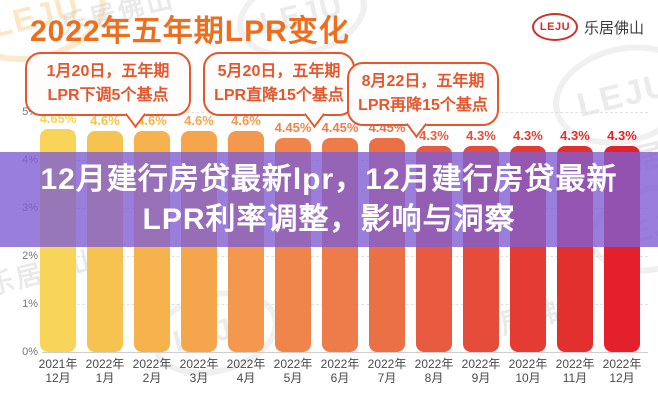 The image size is (658, 400). I want to click on callout-text: LPR下调5个基点, so click(108, 95).